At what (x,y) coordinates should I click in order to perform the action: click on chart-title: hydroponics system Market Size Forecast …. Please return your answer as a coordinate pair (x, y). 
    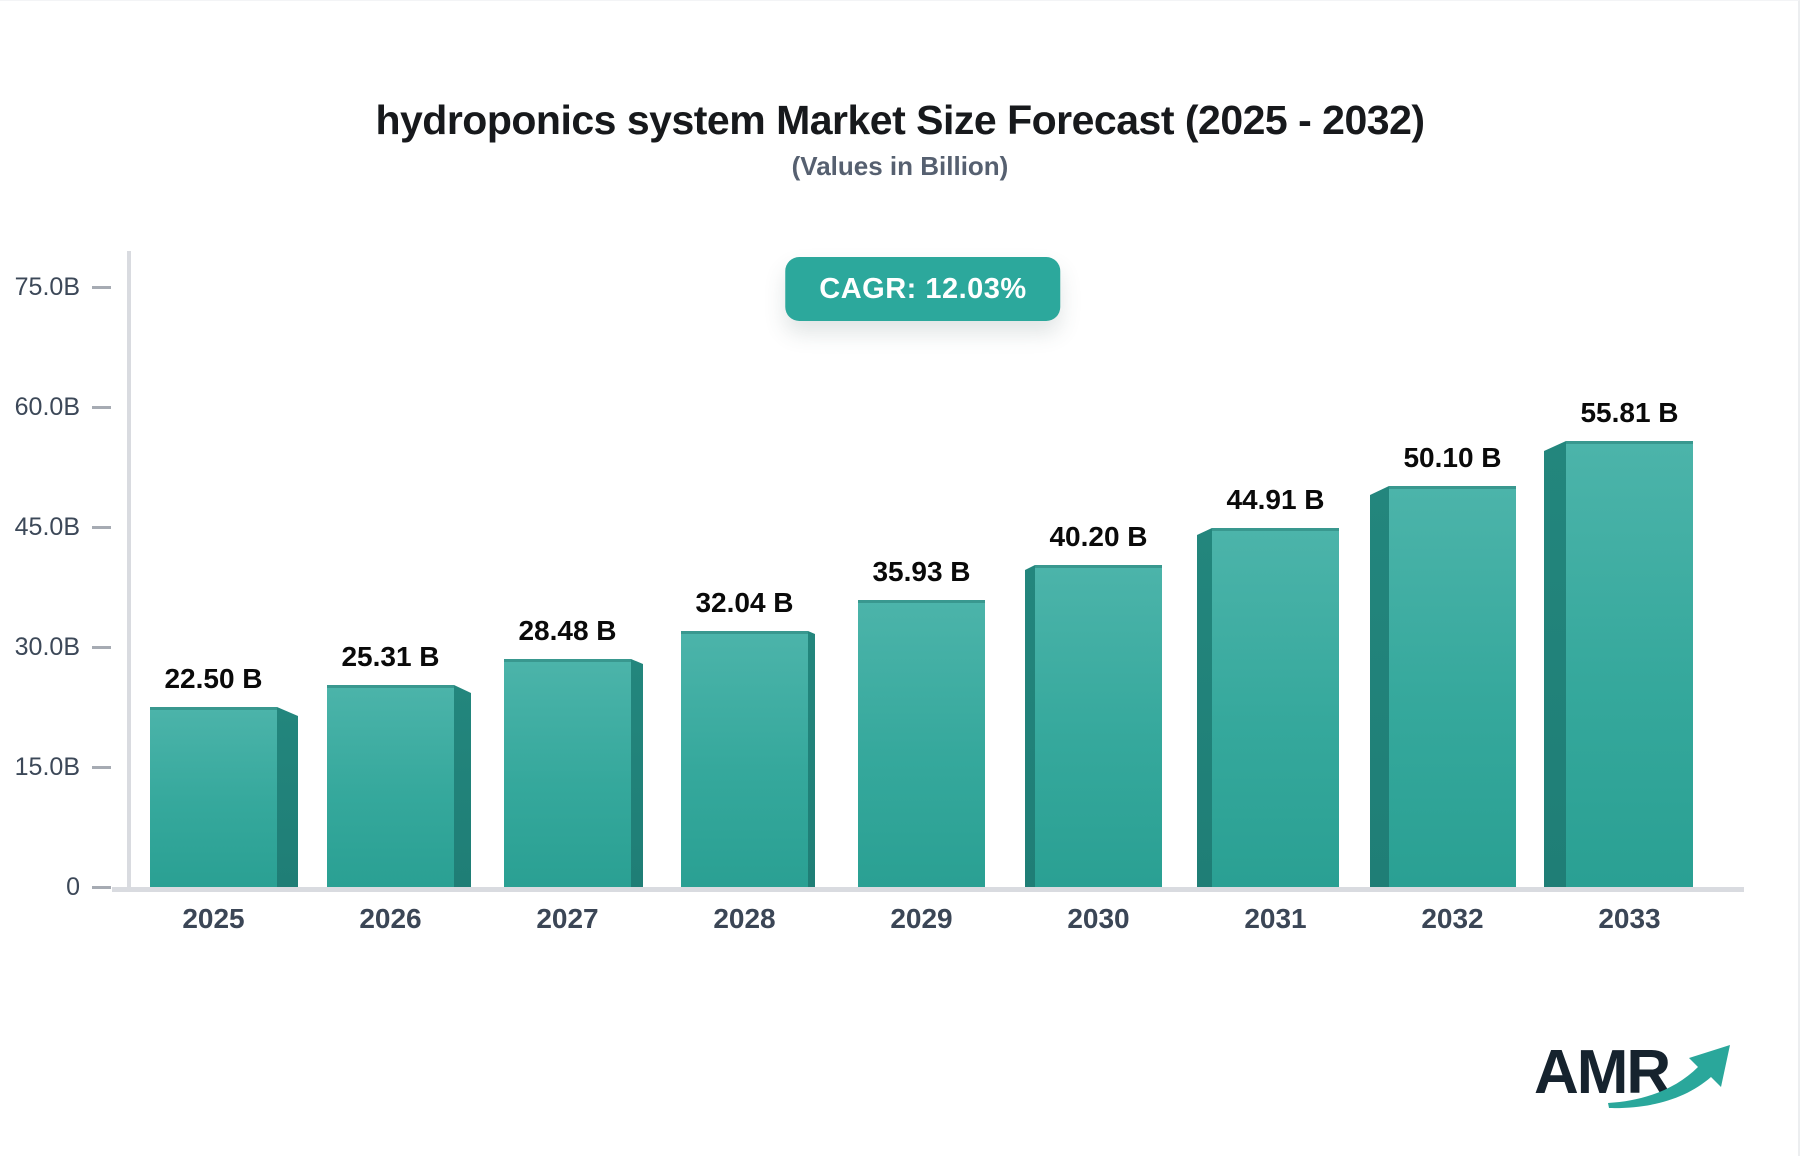
    Looking at the image, I should click on (900, 120).